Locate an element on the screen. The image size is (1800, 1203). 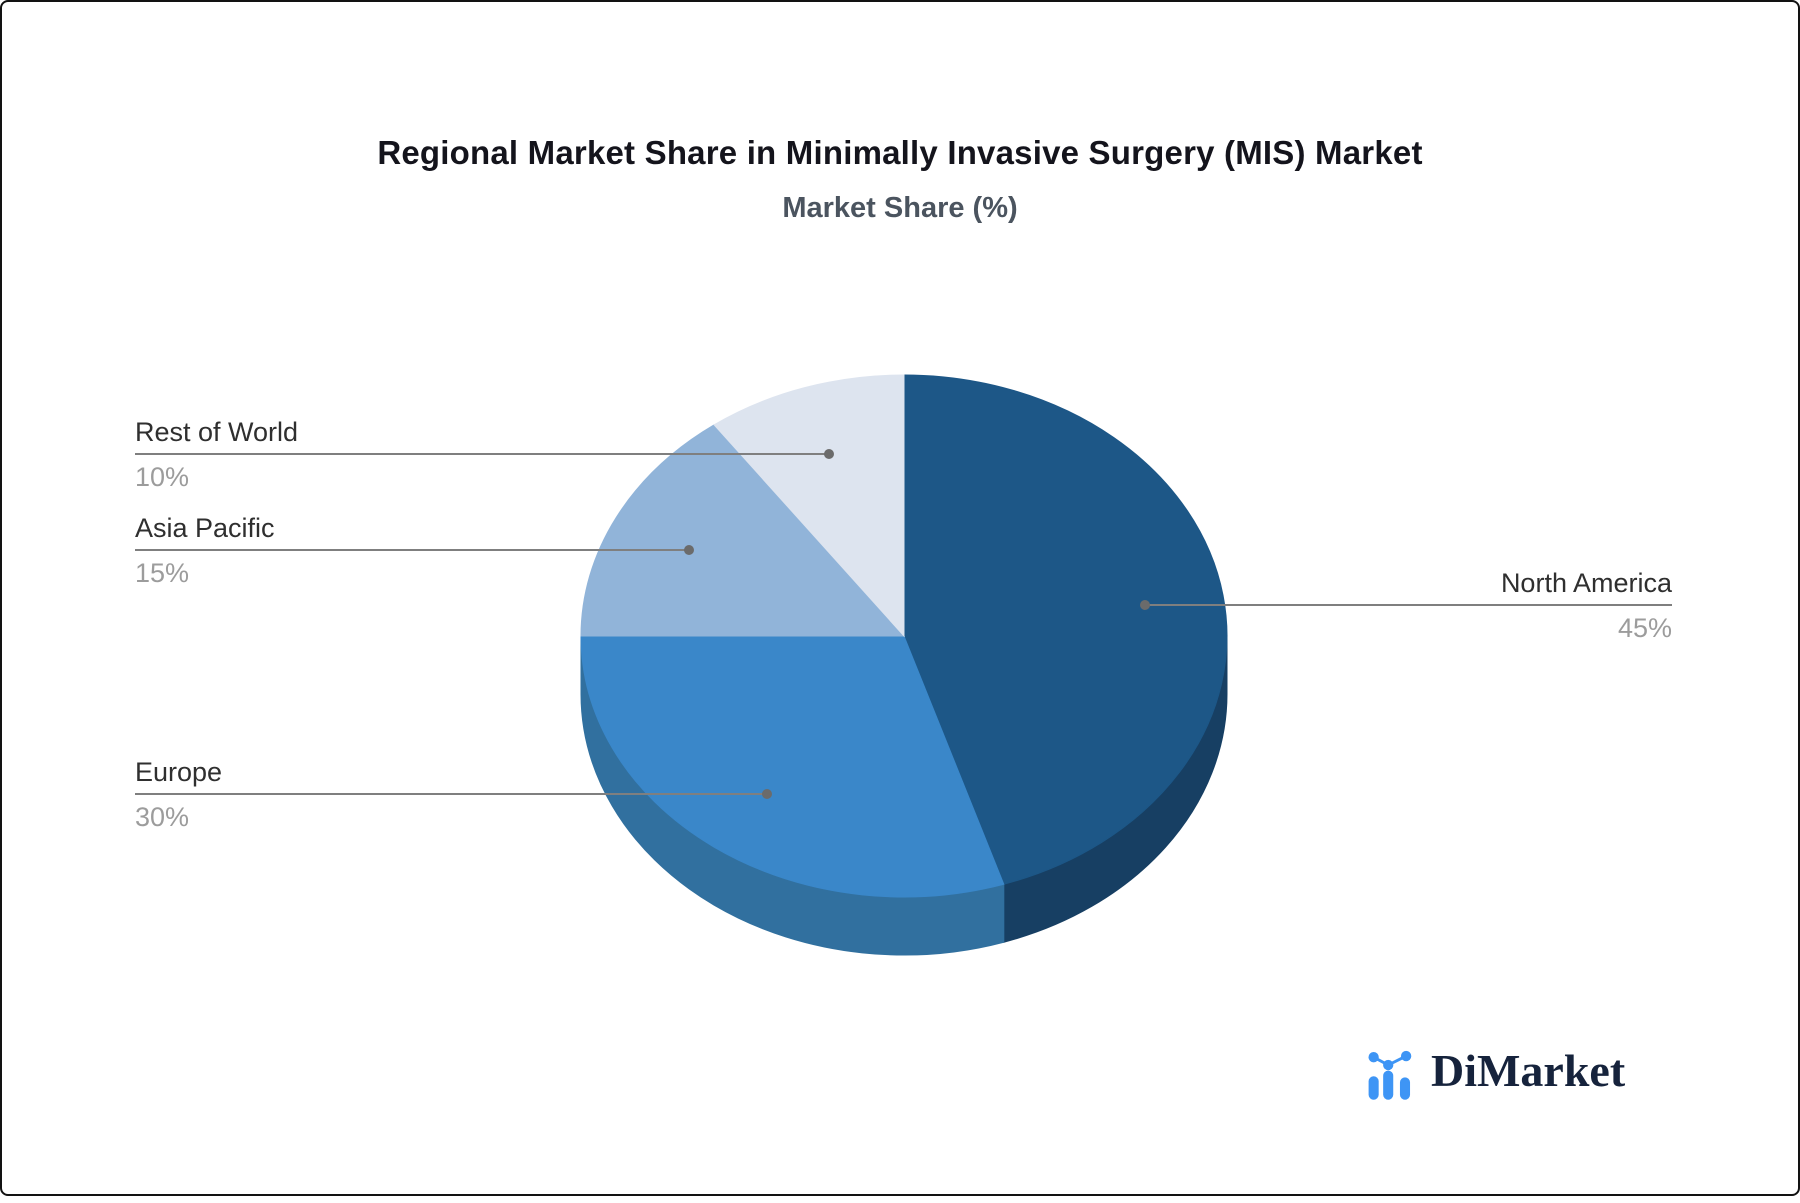
annotation-rest-of-world: Rest of World 10% is located at coordinates (484, 455).